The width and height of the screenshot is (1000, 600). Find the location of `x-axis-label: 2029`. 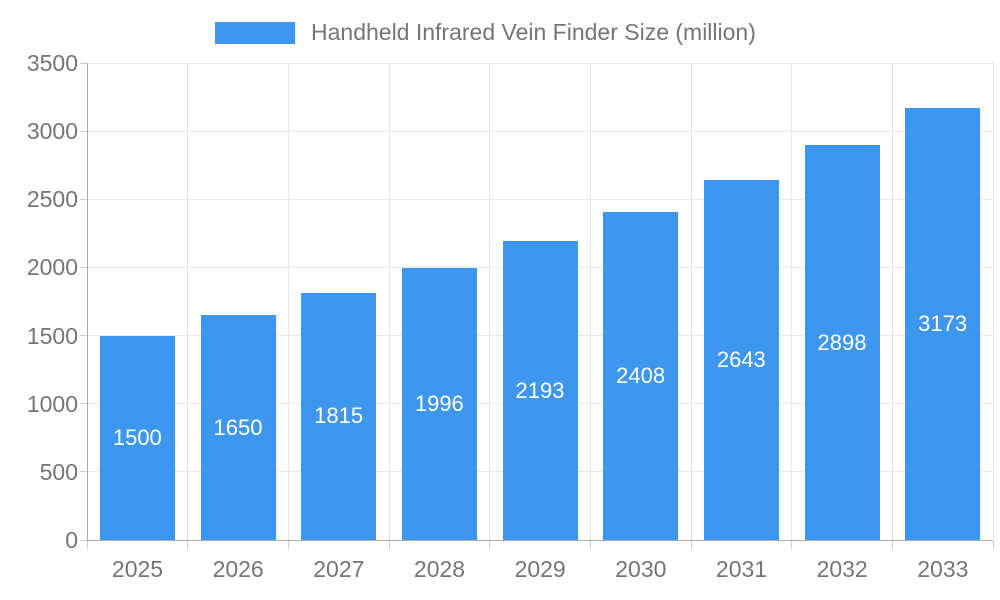

x-axis-label: 2029 is located at coordinates (540, 569).